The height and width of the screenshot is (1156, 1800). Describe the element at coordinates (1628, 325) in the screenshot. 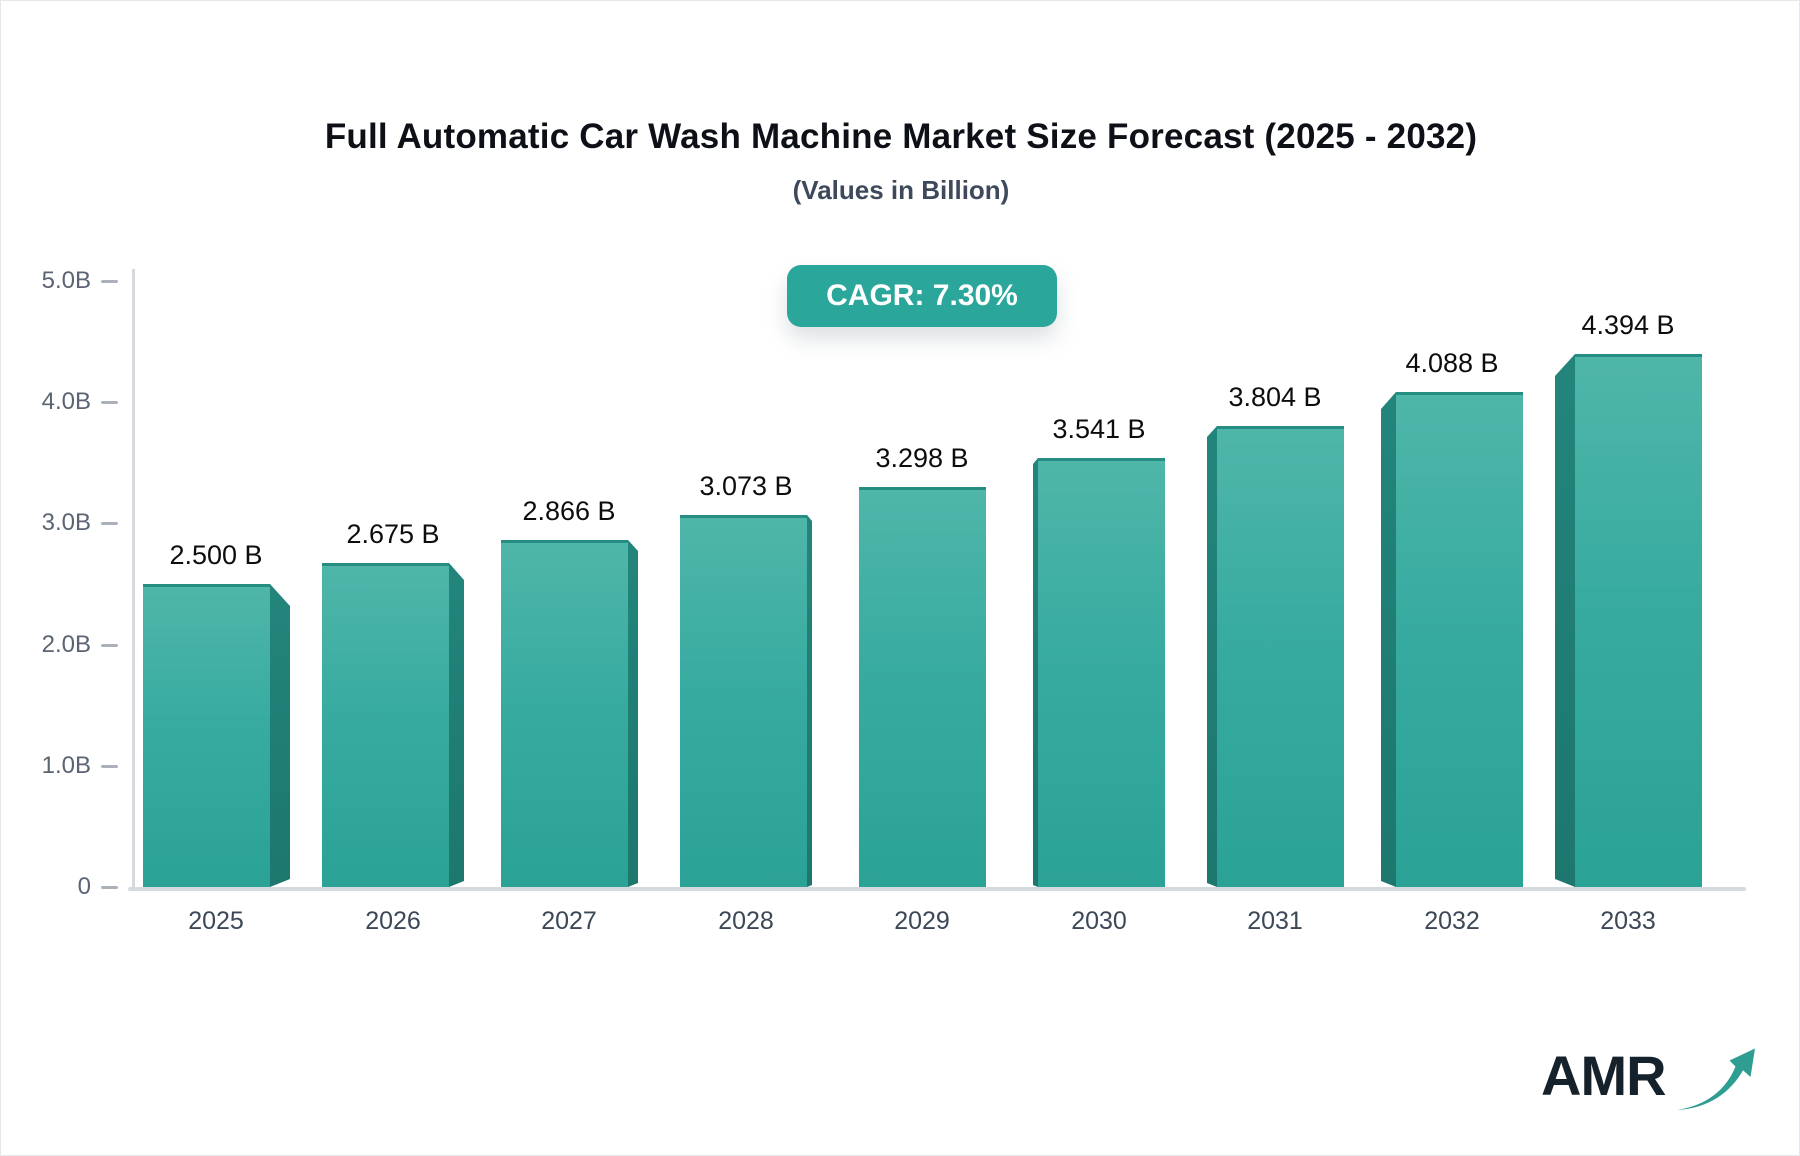

I see `bar-value-label: 4.394 B` at that location.